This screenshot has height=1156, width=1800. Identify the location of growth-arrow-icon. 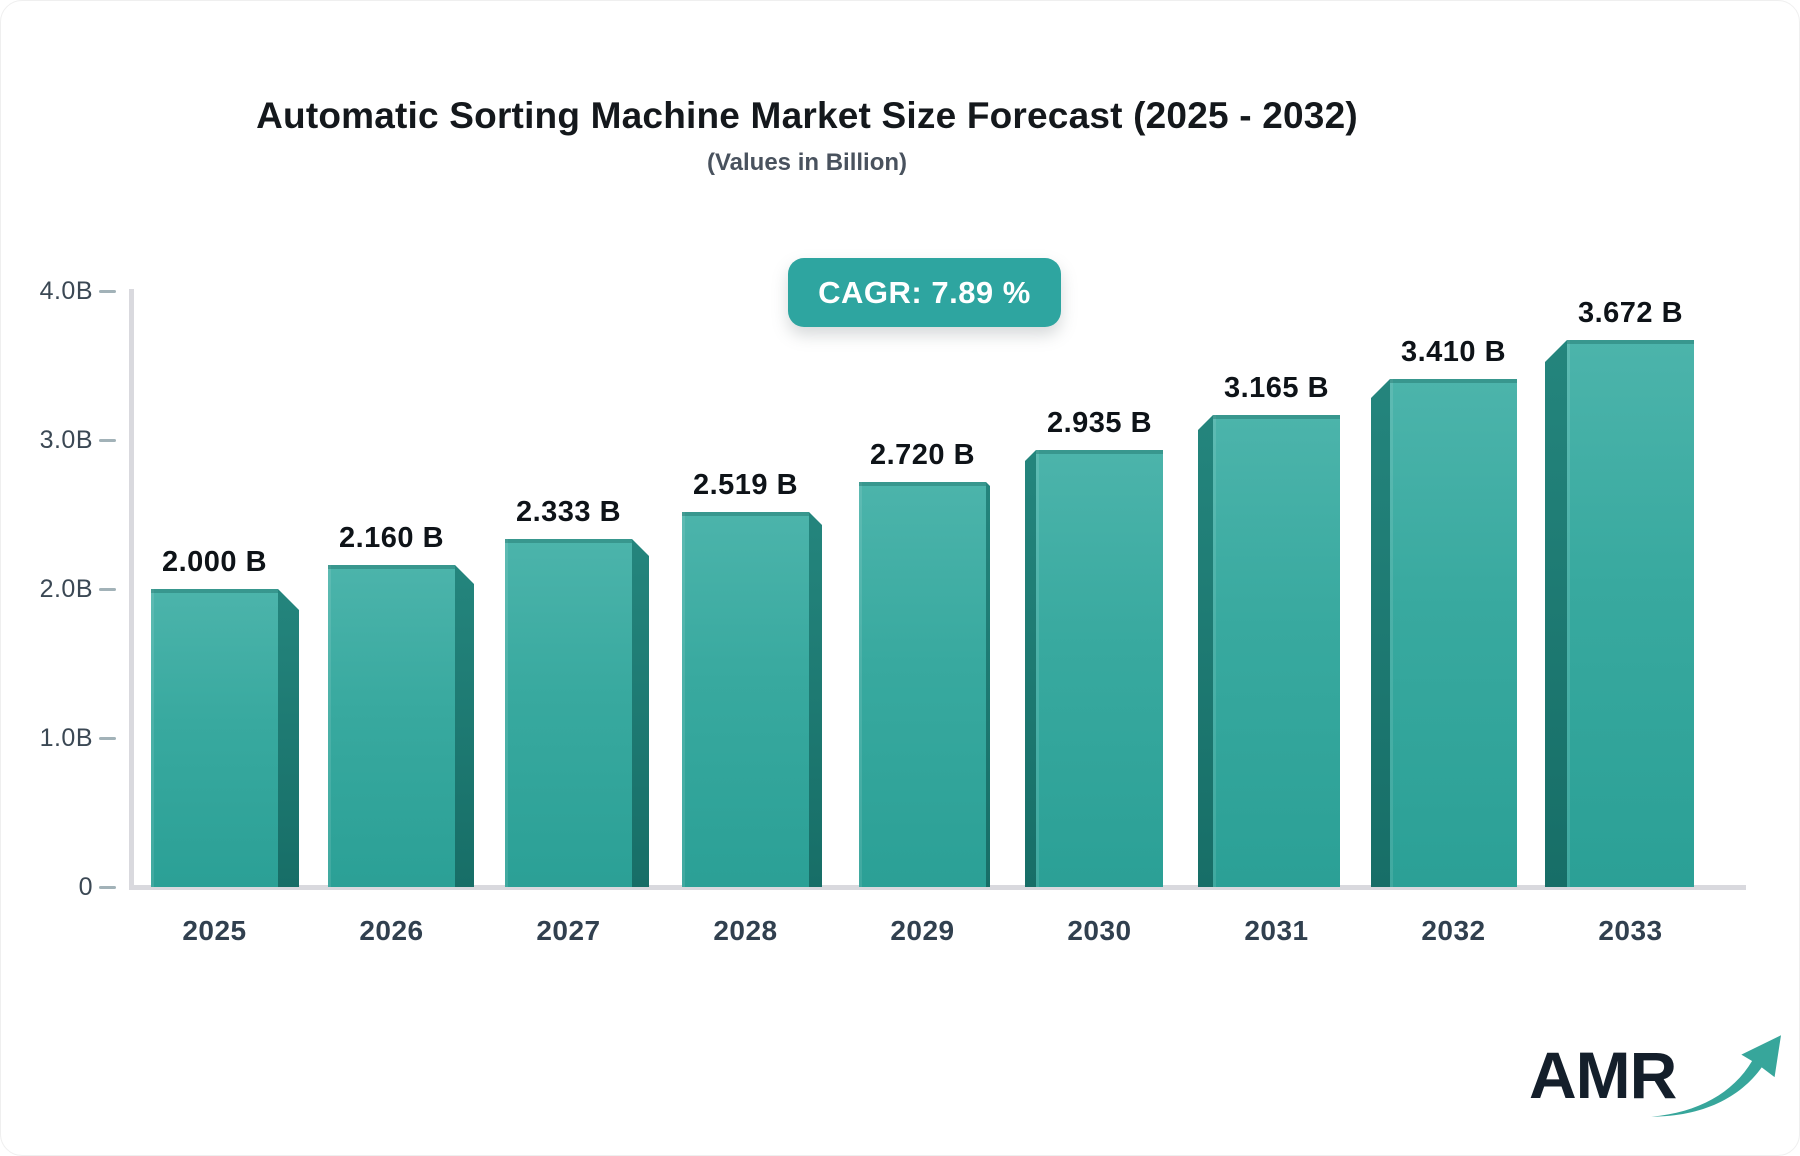
(1716, 1076).